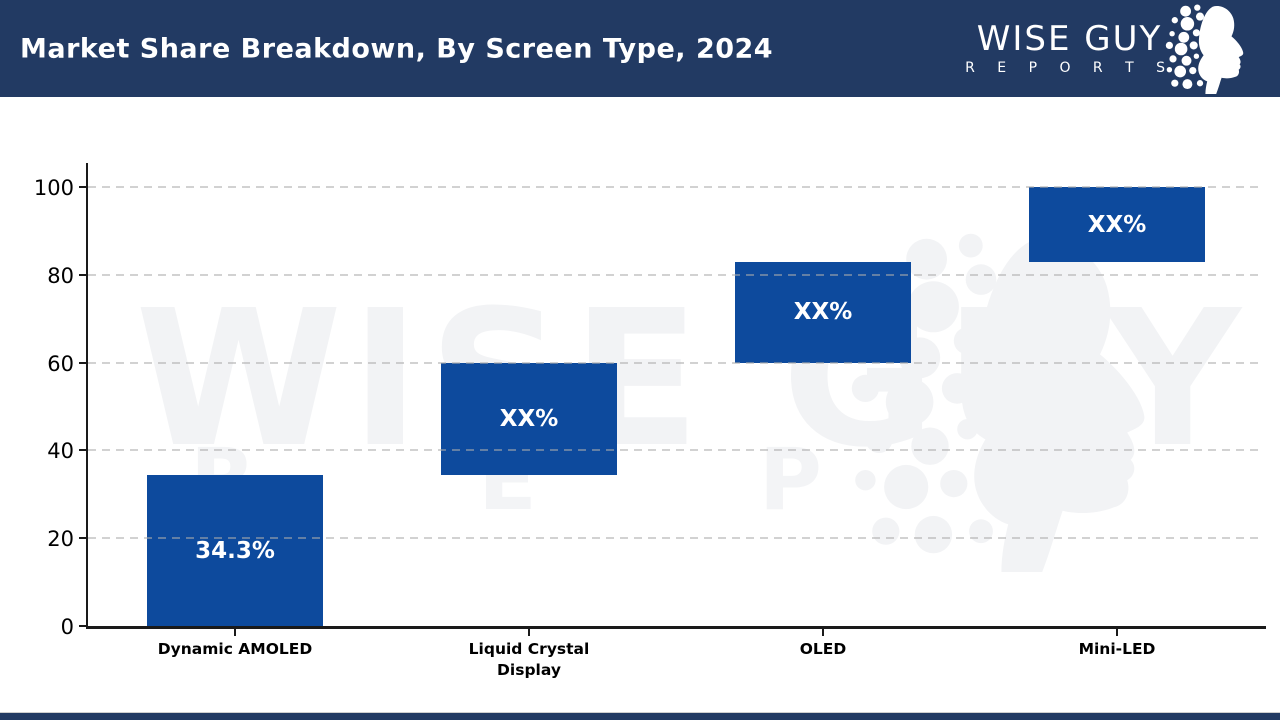 The height and width of the screenshot is (720, 1280). I want to click on x-axis-label-3: OLED, so click(823, 649).